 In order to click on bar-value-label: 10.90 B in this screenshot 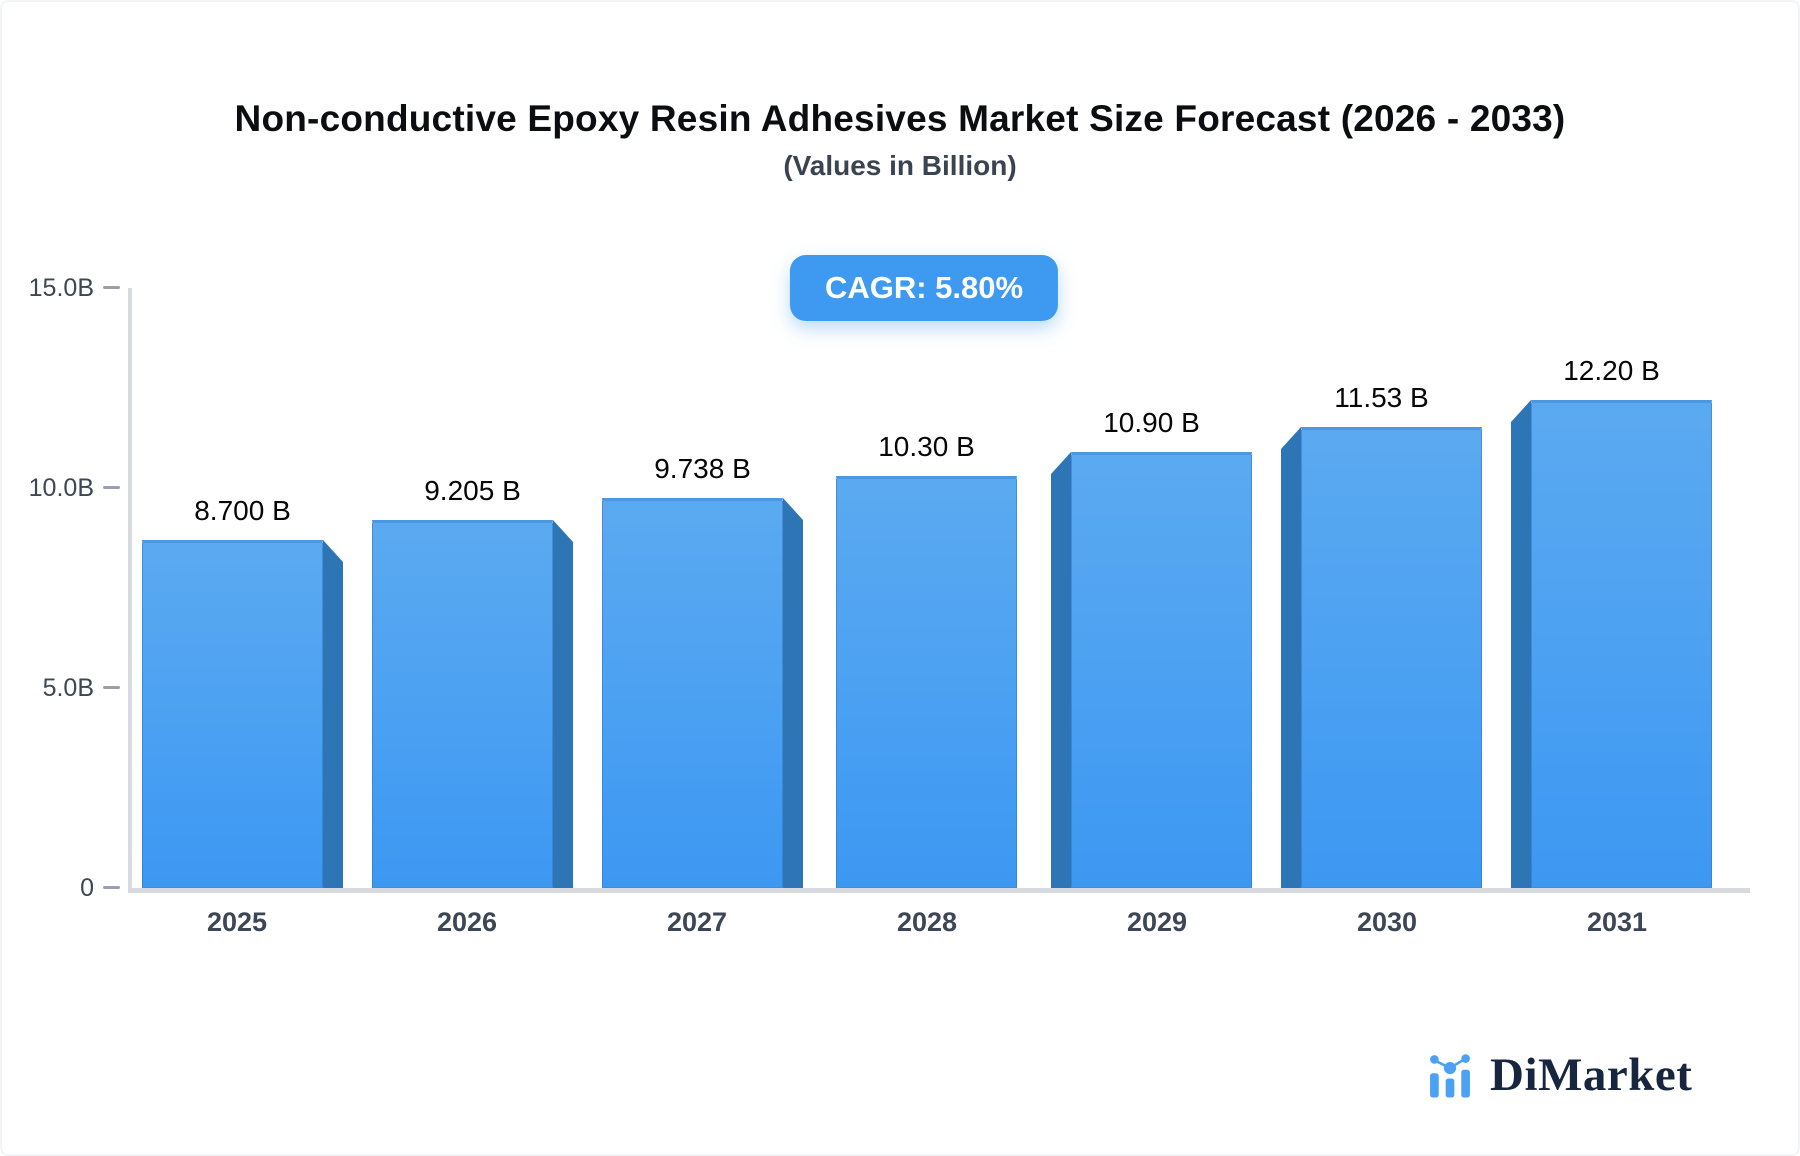, I will do `click(1151, 422)`.